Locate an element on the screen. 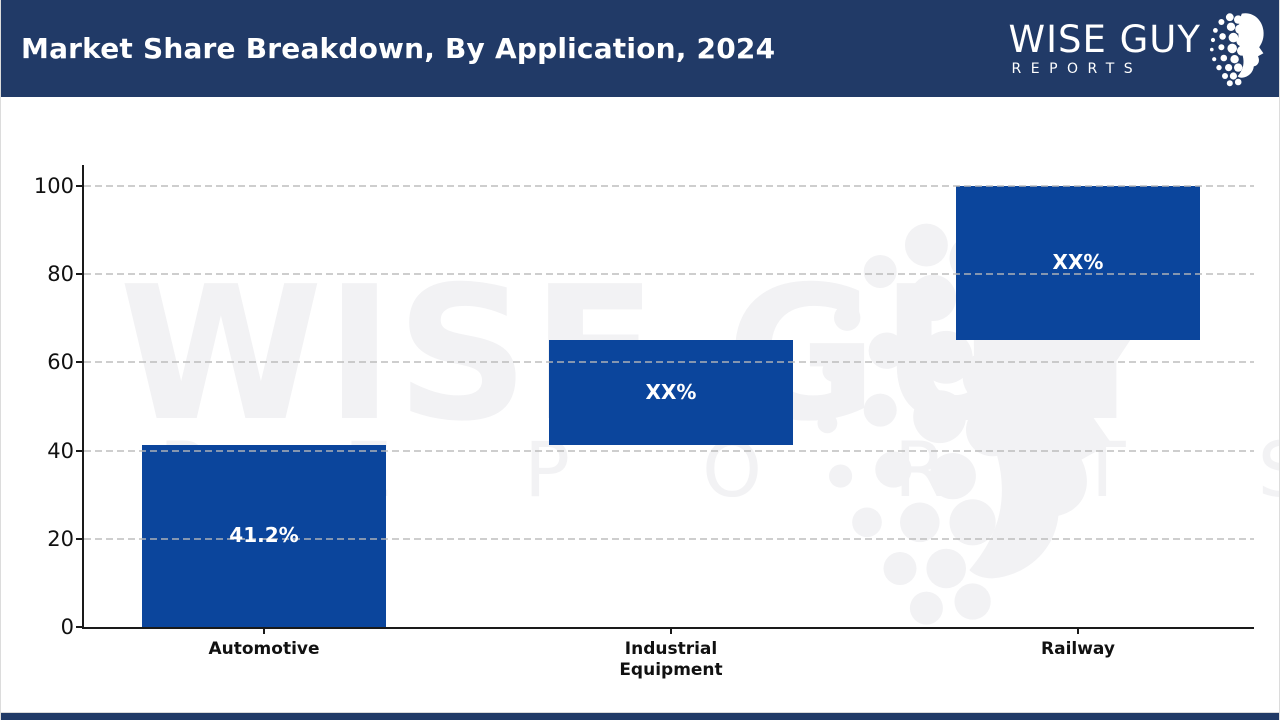 The height and width of the screenshot is (720, 1280). x-axis-spine is located at coordinates (668, 628).